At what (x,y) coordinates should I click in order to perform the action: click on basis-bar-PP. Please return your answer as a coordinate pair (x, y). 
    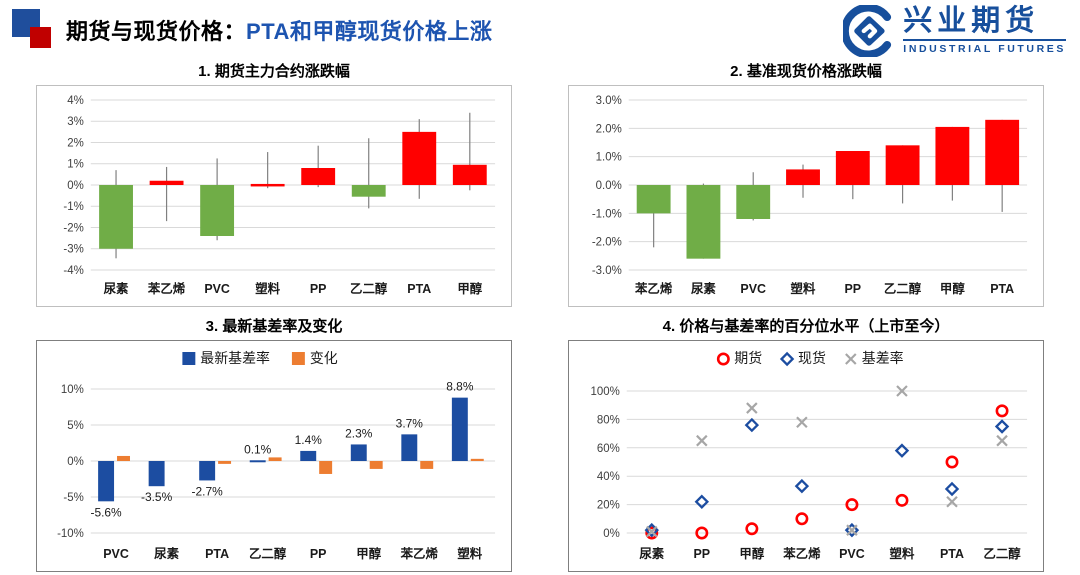
    Looking at the image, I should click on (308, 455).